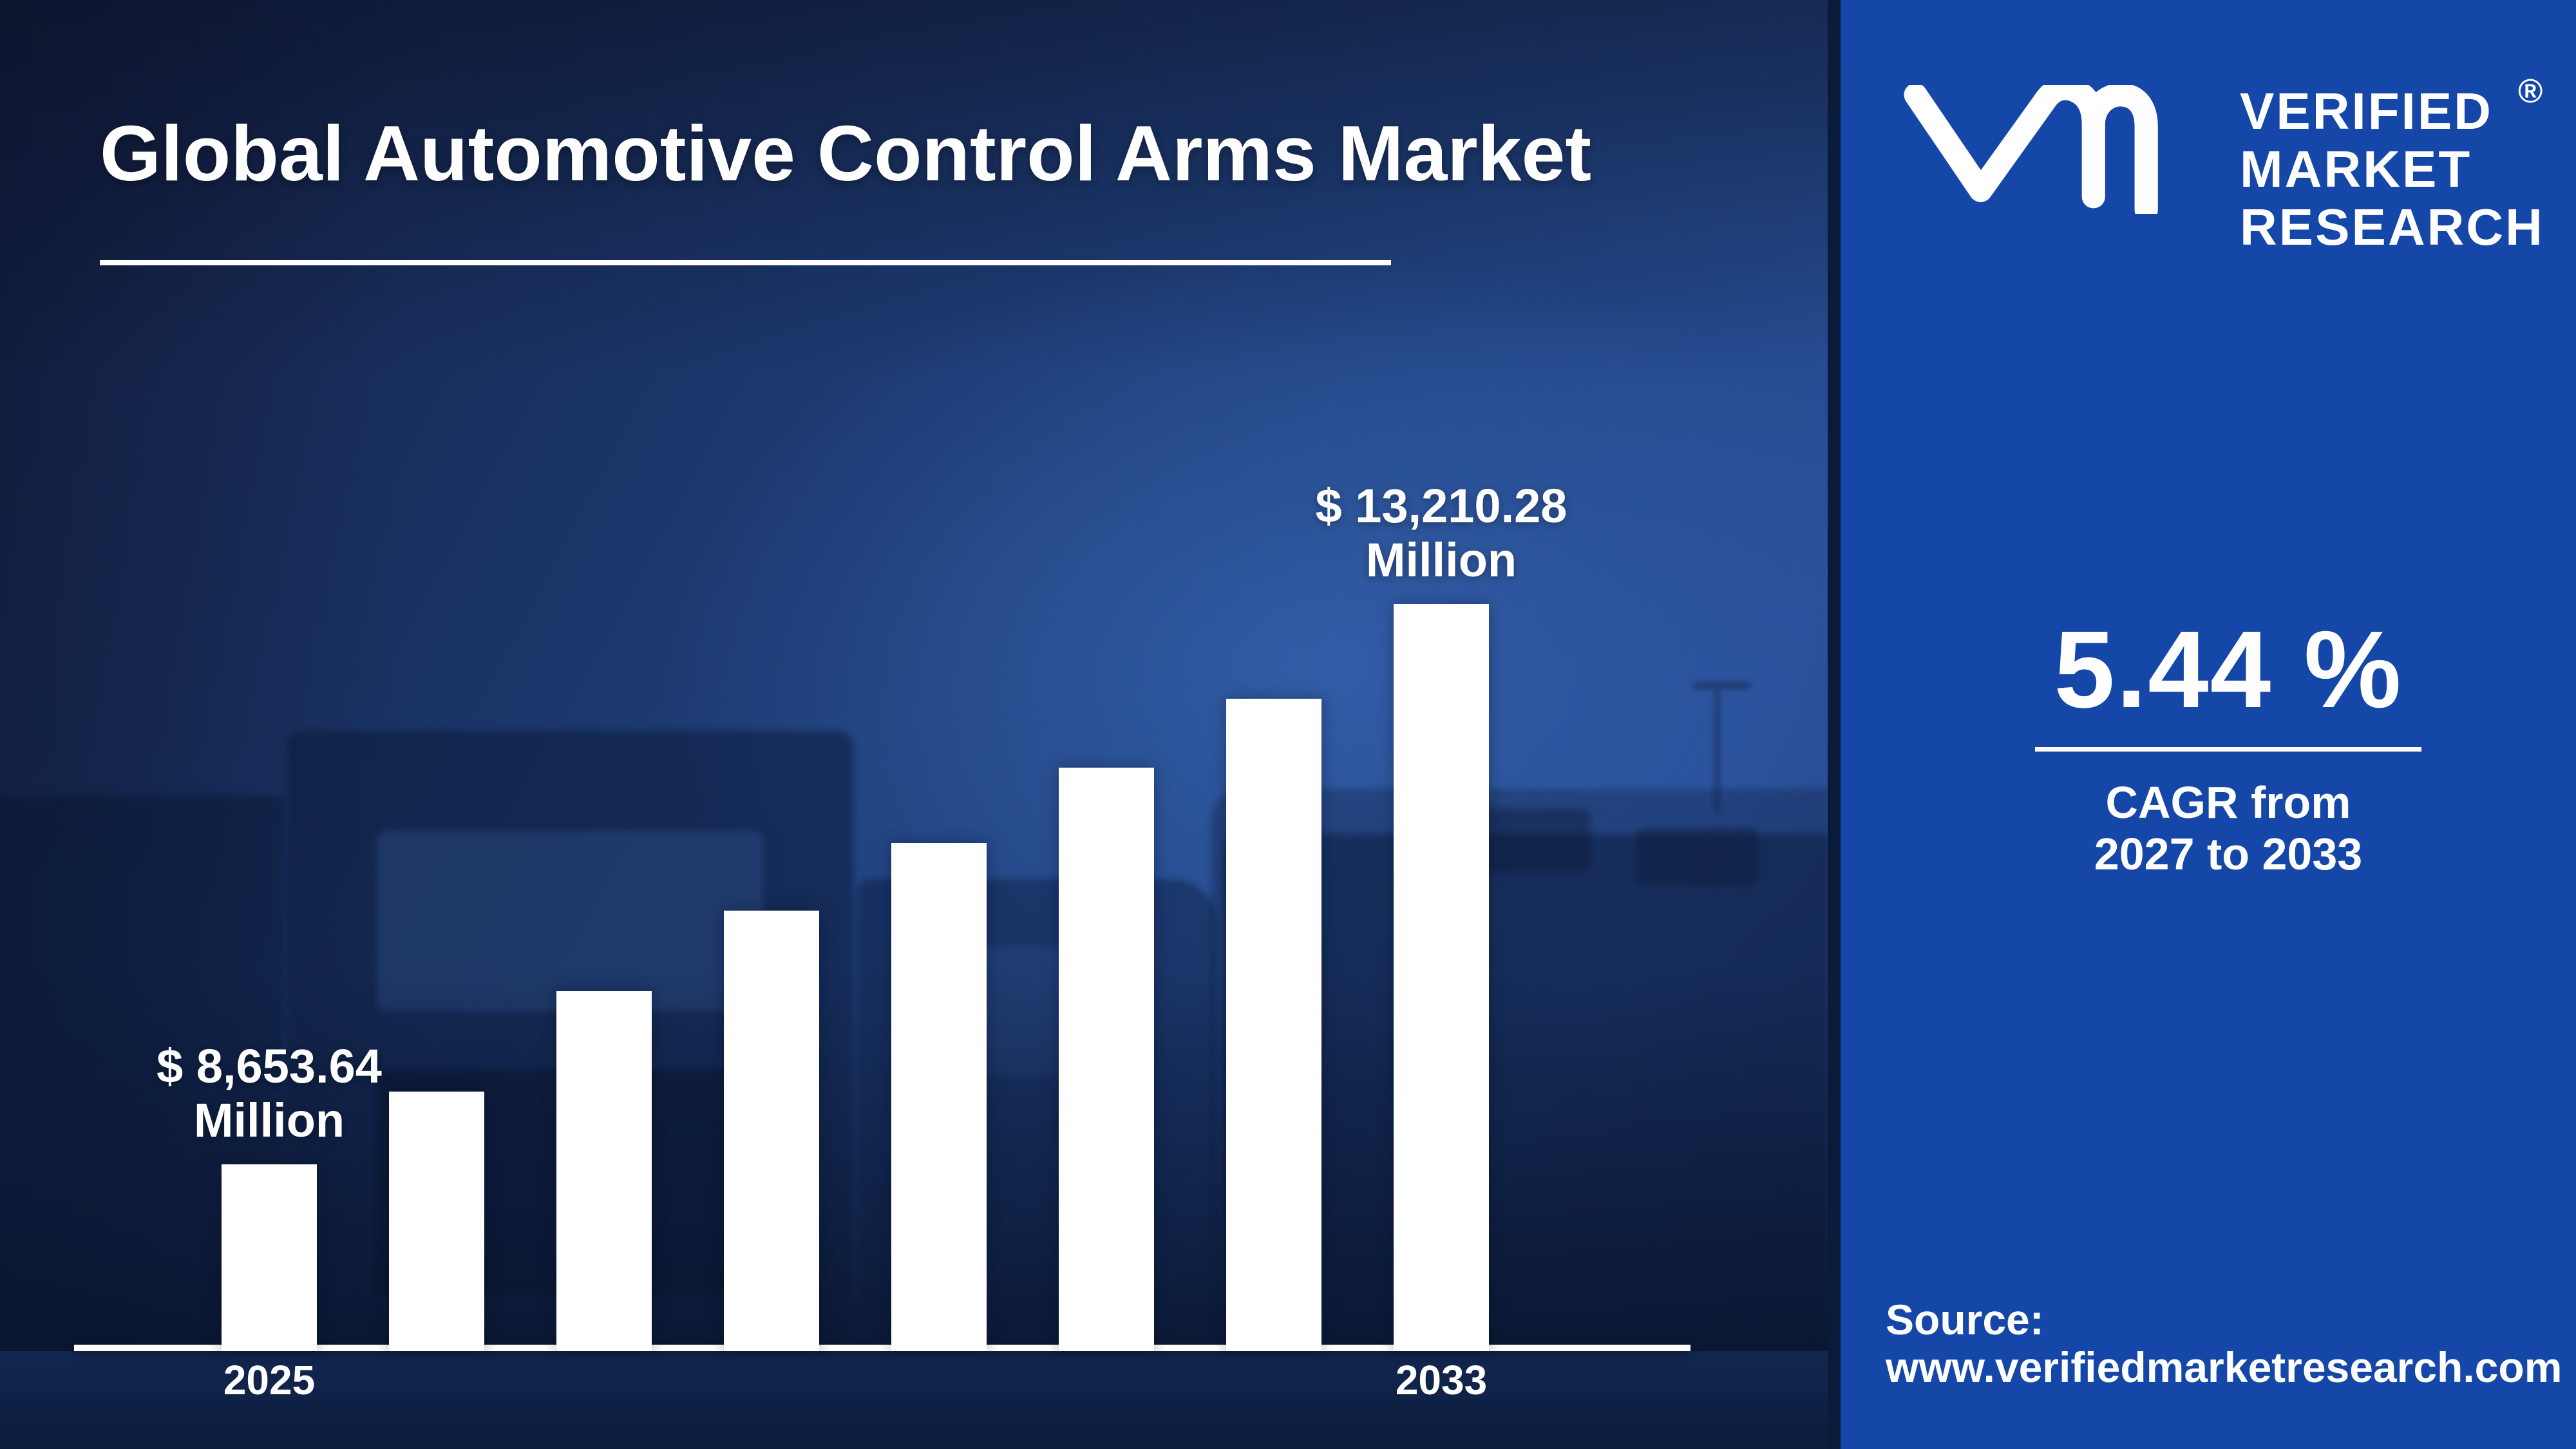 The image size is (2576, 1449). Describe the element at coordinates (2229, 670) in the screenshot. I see `cagr-value: 5.44 %` at that location.